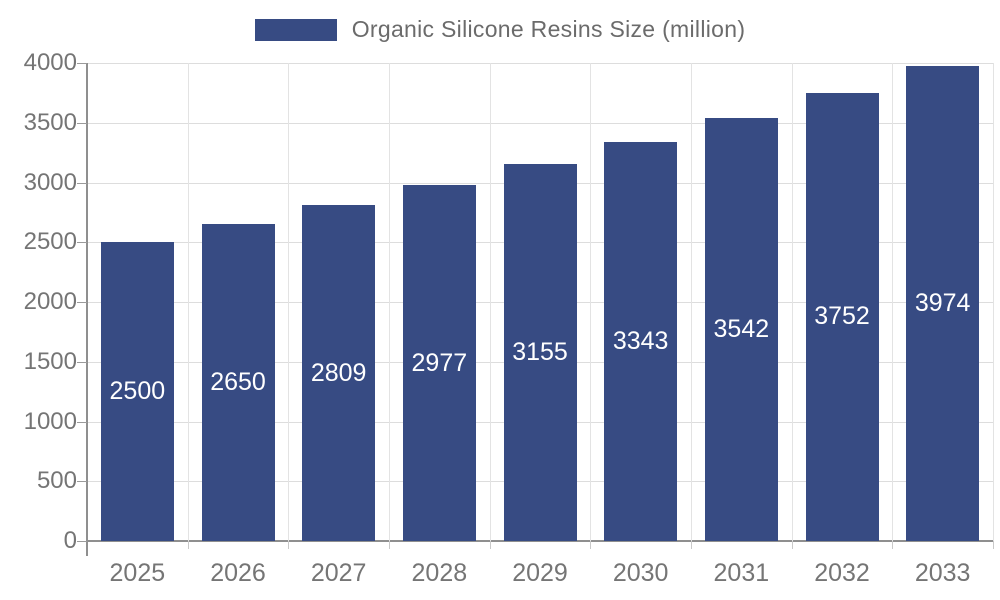 The width and height of the screenshot is (1000, 600). Describe the element at coordinates (842, 573) in the screenshot. I see `x-axis-tick-label: 2032` at that location.